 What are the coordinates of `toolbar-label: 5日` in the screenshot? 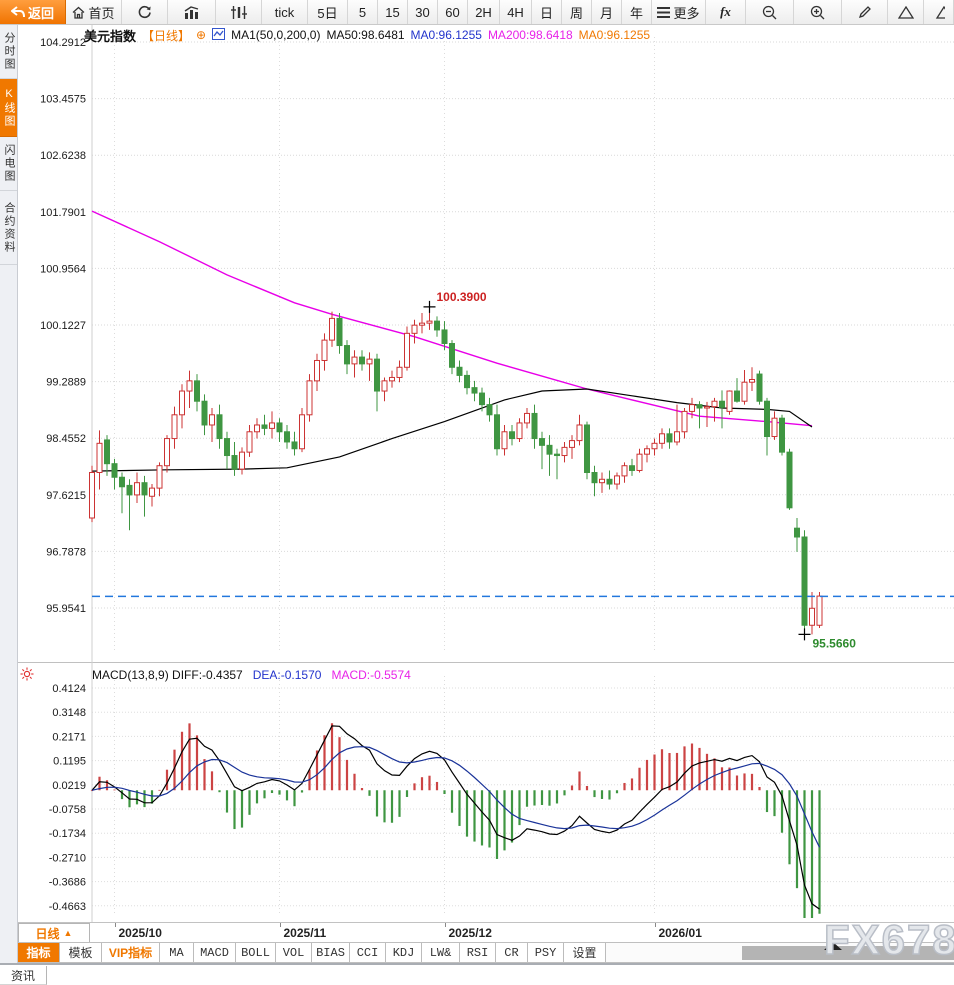 It's located at (327, 13).